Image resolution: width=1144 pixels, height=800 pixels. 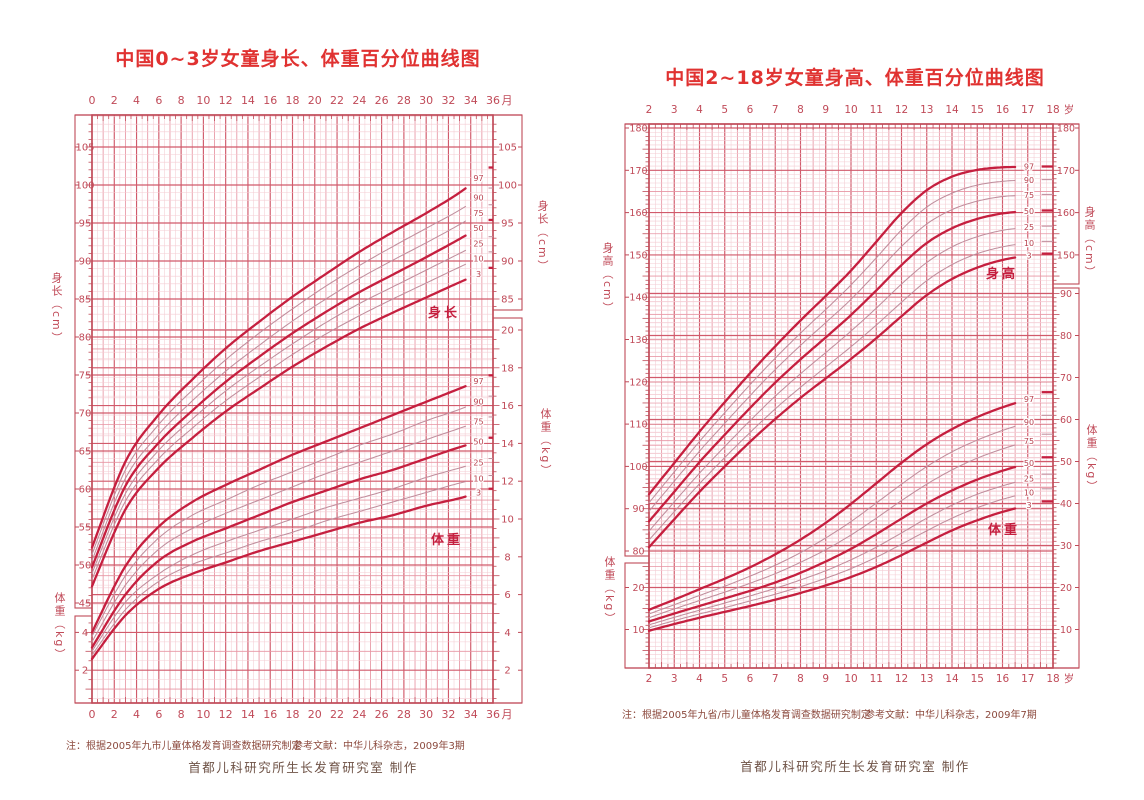 What do you see at coordinates (84, 186) in the screenshot?
I see `y-axis-tick-label: 100` at bounding box center [84, 186].